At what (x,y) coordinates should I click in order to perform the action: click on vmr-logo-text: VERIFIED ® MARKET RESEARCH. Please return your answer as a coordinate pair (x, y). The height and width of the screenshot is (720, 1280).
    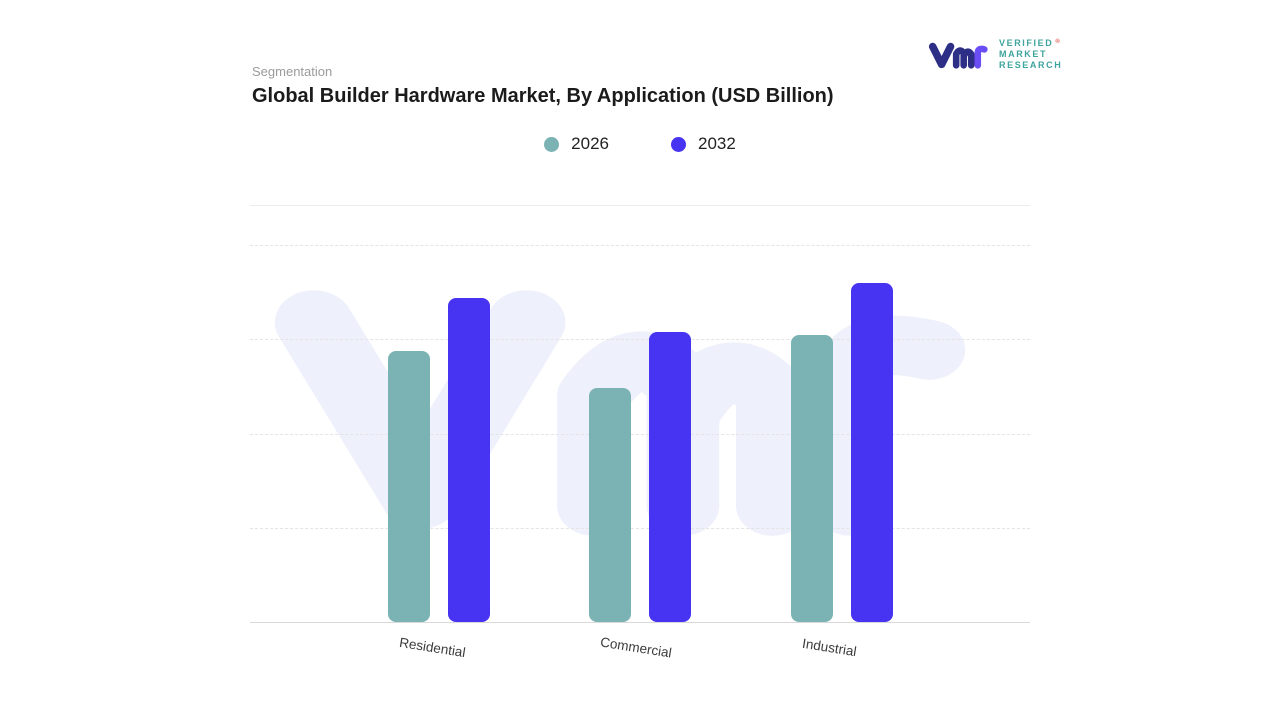
    Looking at the image, I should click on (1030, 54).